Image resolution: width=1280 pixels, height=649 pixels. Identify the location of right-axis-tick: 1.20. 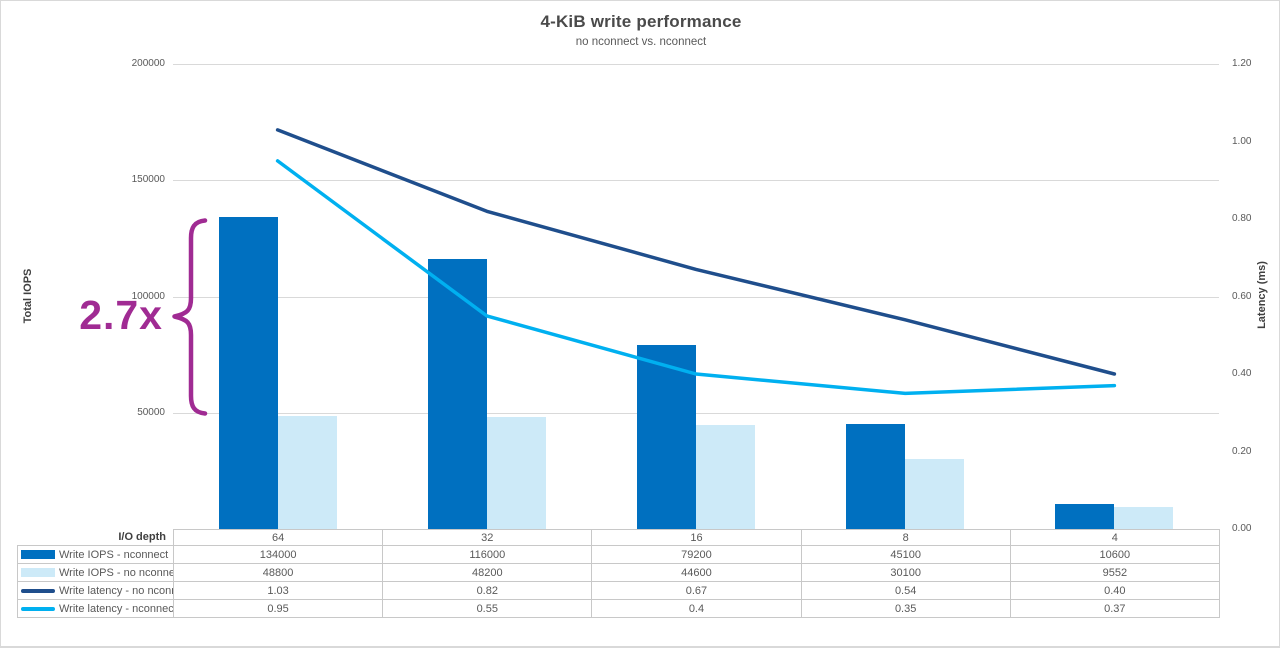
(1242, 63).